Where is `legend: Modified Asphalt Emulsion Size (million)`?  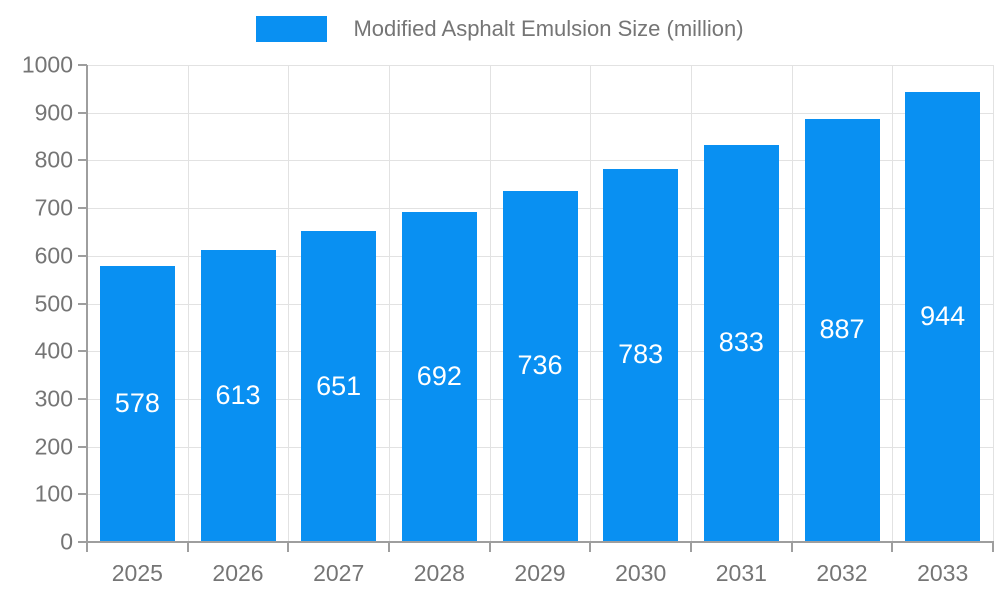 legend: Modified Asphalt Emulsion Size (million) is located at coordinates (500, 29).